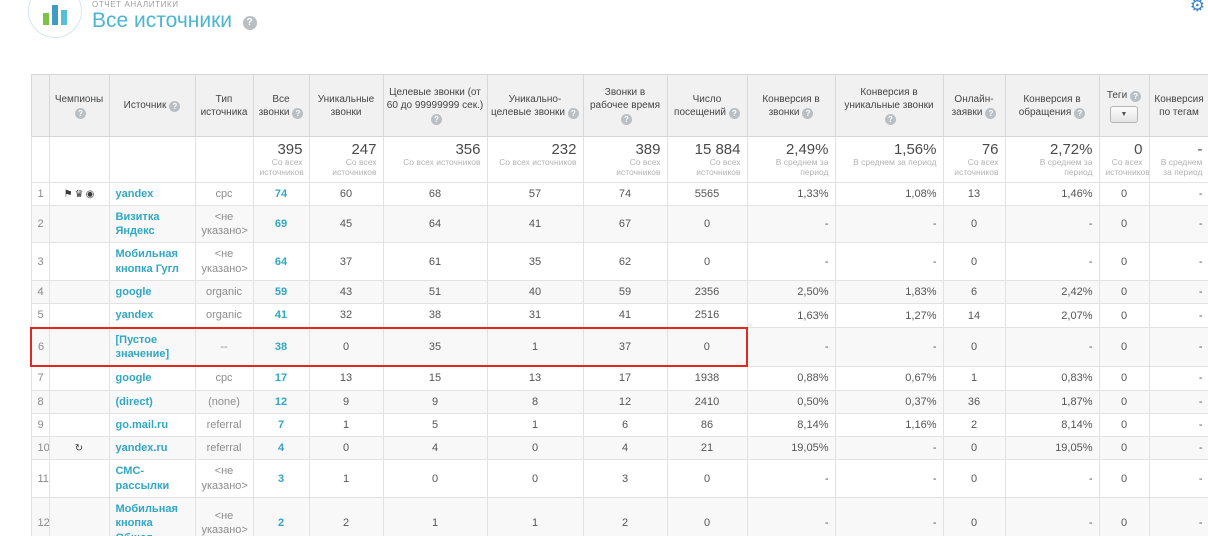  I want to click on cell-work-time-calls-highlighted: 37, so click(625, 347).